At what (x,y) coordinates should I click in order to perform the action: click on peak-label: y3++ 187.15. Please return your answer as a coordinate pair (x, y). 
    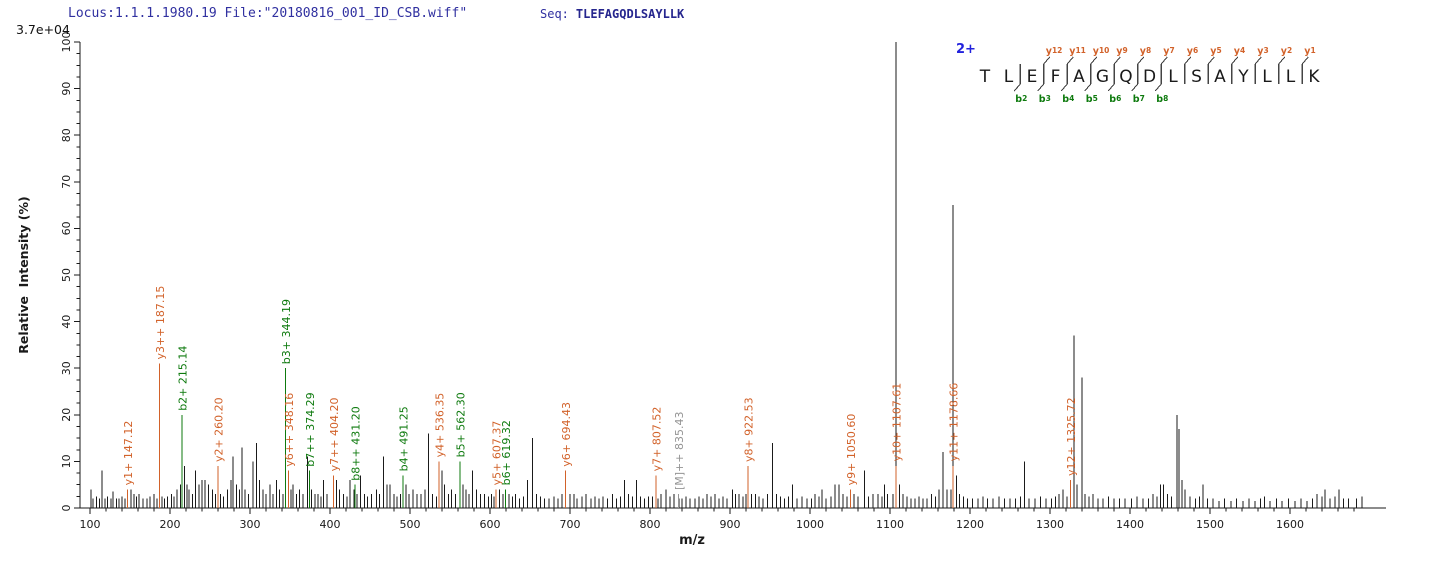
    Looking at the image, I should click on (160, 323).